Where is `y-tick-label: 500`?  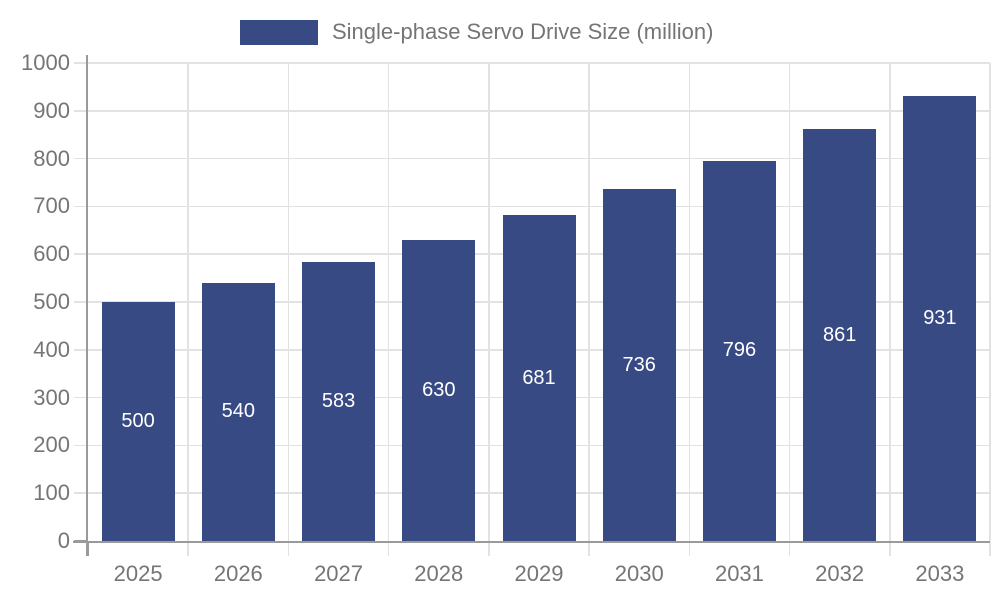
y-tick-label: 500 is located at coordinates (51, 301).